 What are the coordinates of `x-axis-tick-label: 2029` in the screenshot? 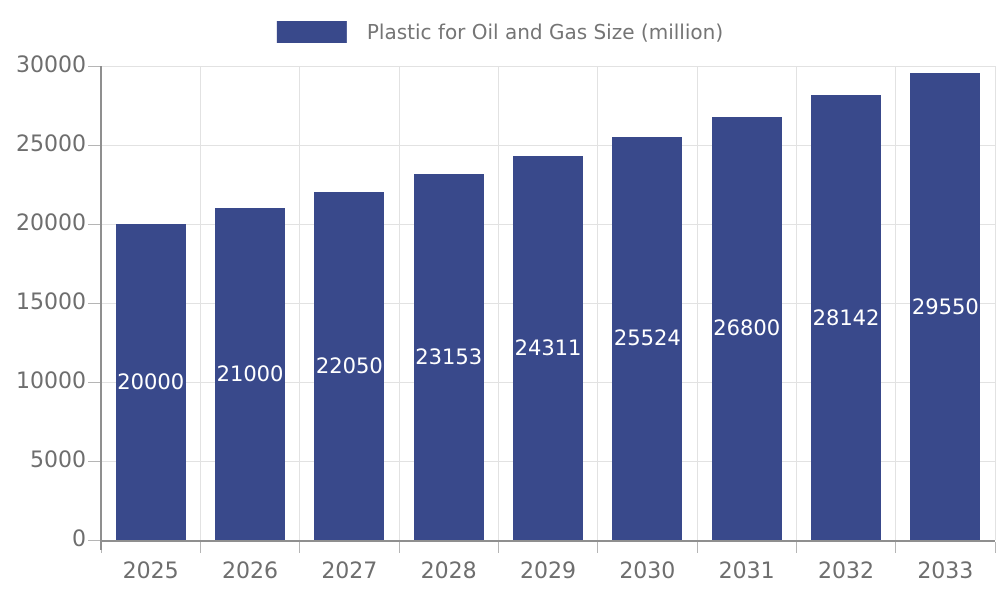 It's located at (547, 571).